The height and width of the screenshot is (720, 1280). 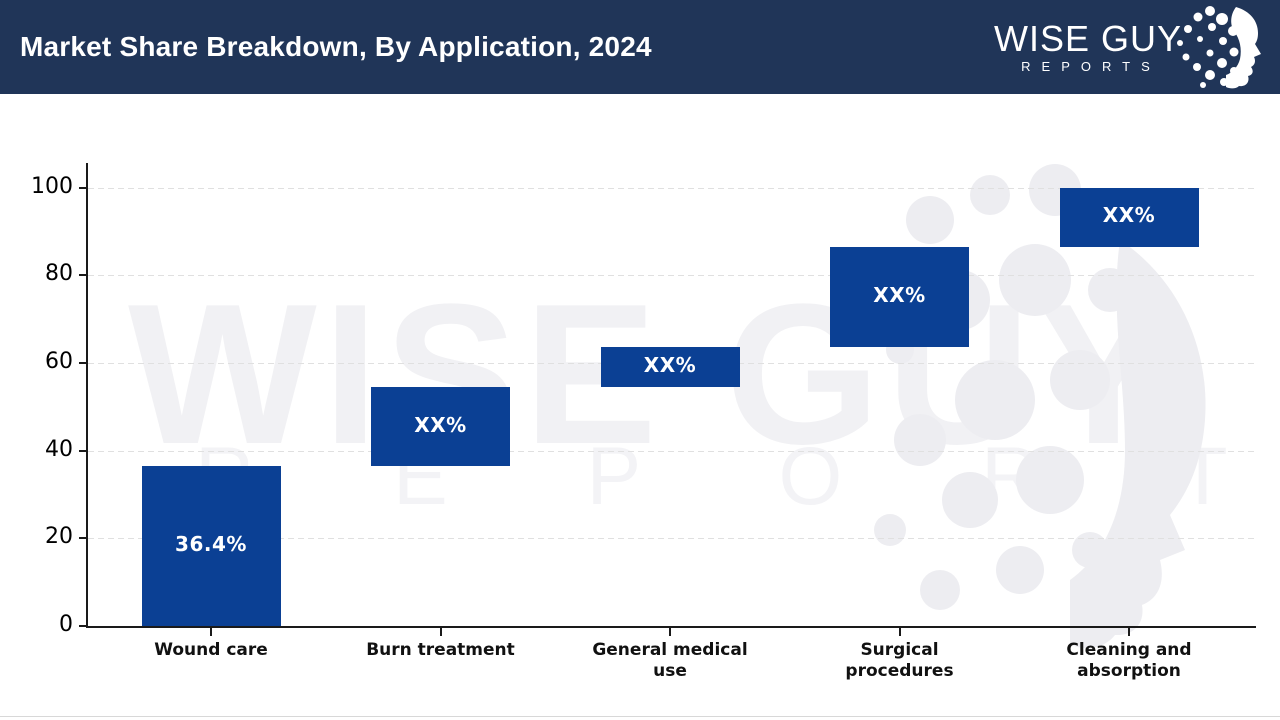 What do you see at coordinates (440, 424) in the screenshot?
I see `bar-value-label-1: XX%` at bounding box center [440, 424].